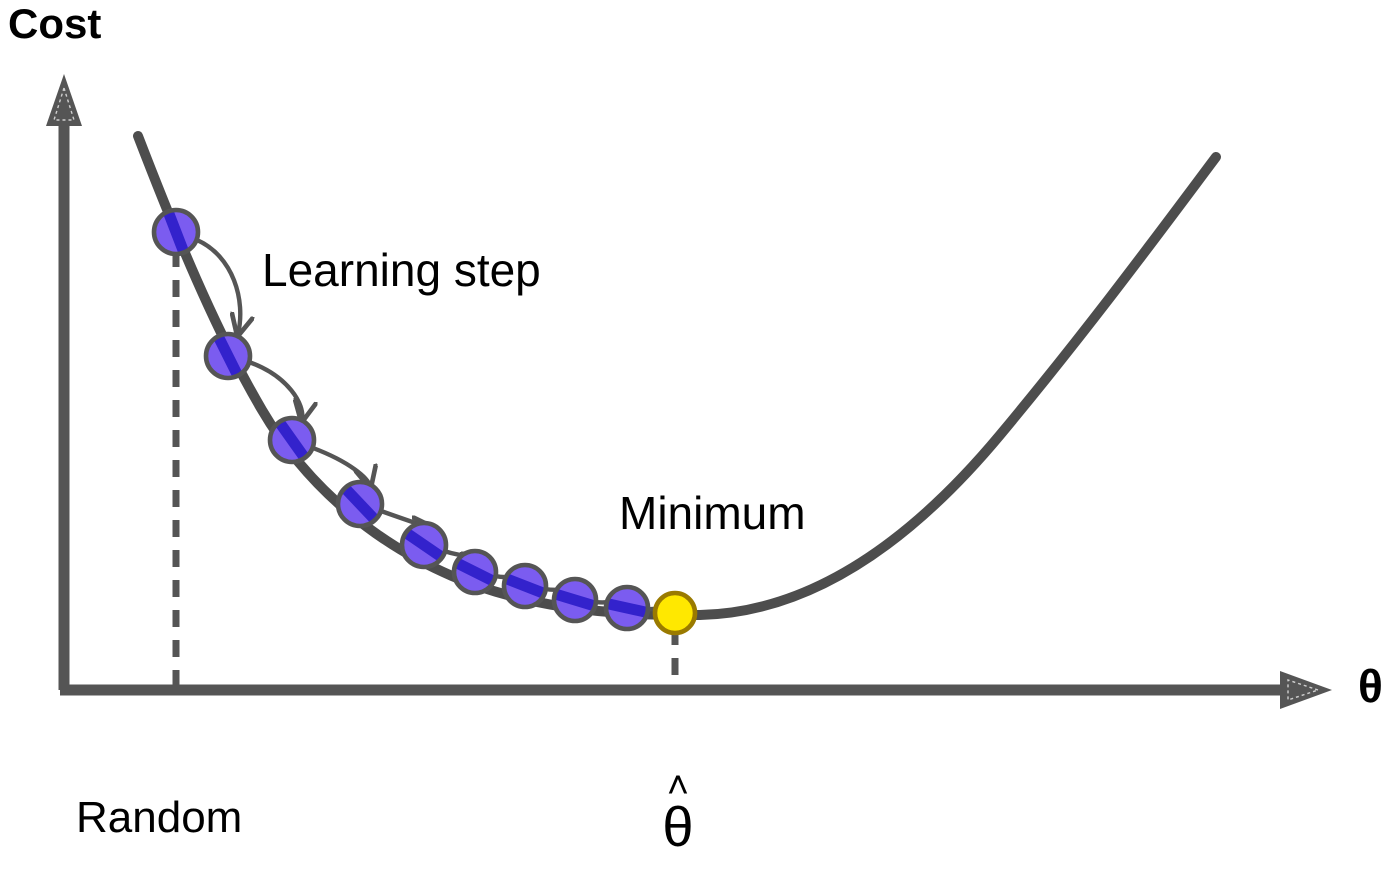 This screenshot has width=1400, height=871. I want to click on annotation-minimum: Minimum, so click(712, 513).